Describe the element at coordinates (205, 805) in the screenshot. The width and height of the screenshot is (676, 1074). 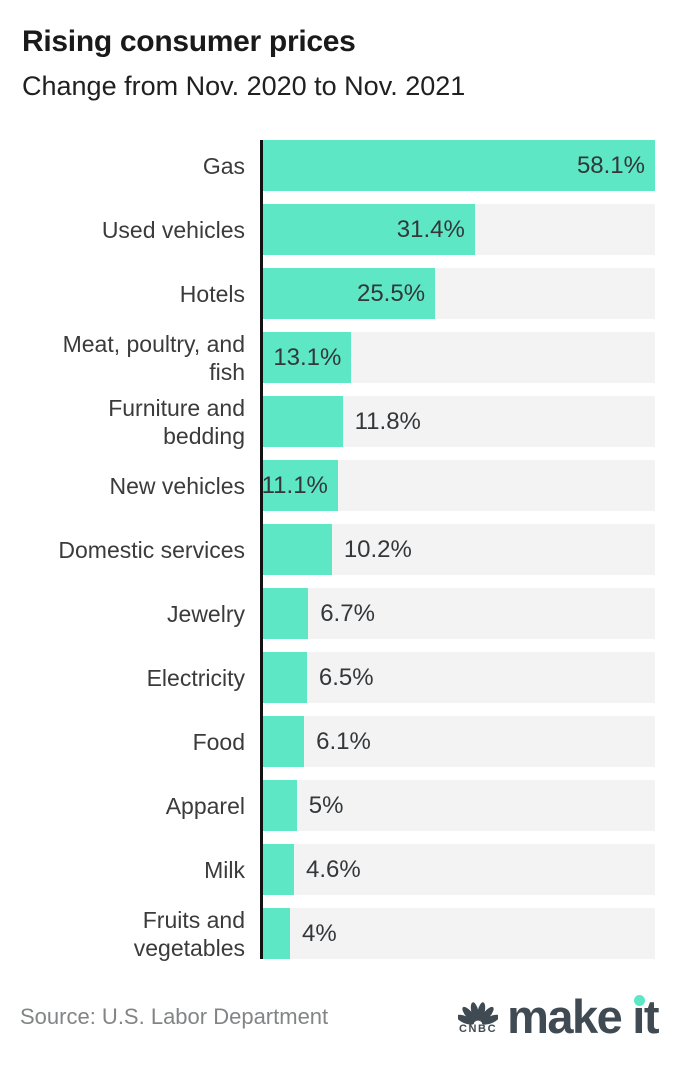
I see `category-label: Apparel` at that location.